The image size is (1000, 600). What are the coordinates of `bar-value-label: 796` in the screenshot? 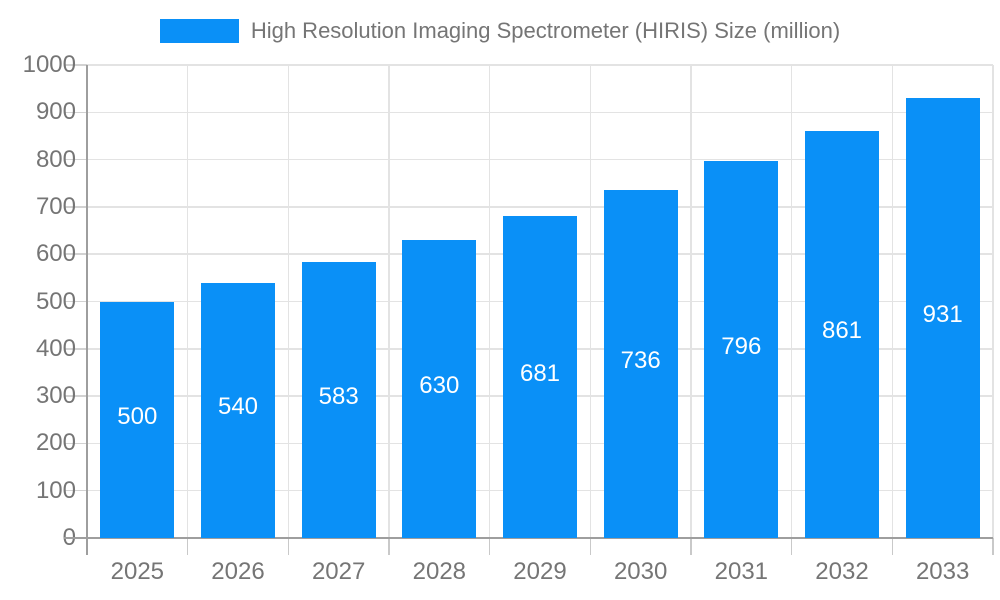 It's located at (741, 346).